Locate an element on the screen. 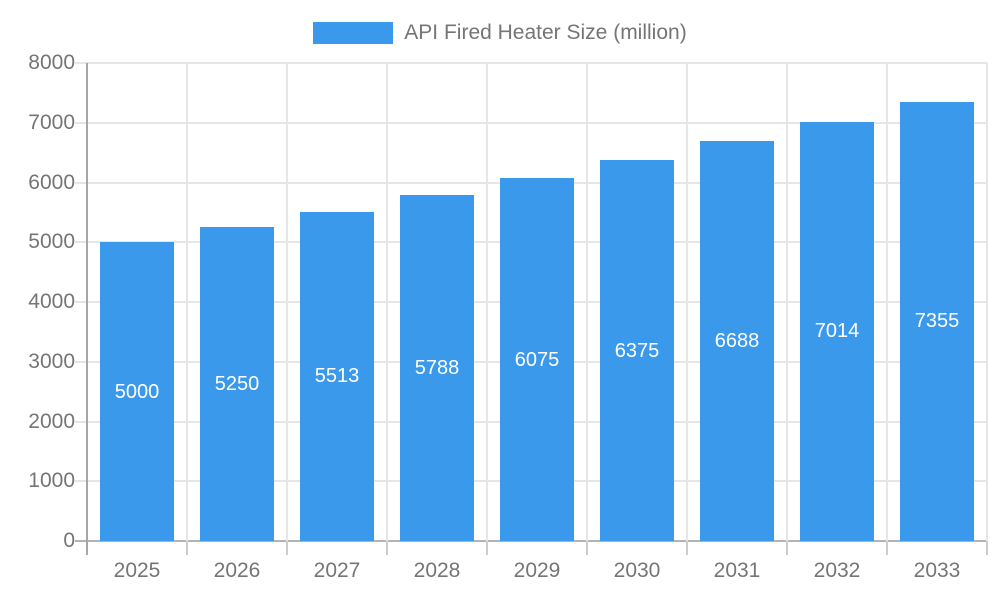 The height and width of the screenshot is (600, 1000). bar: 5000 is located at coordinates (137, 391).